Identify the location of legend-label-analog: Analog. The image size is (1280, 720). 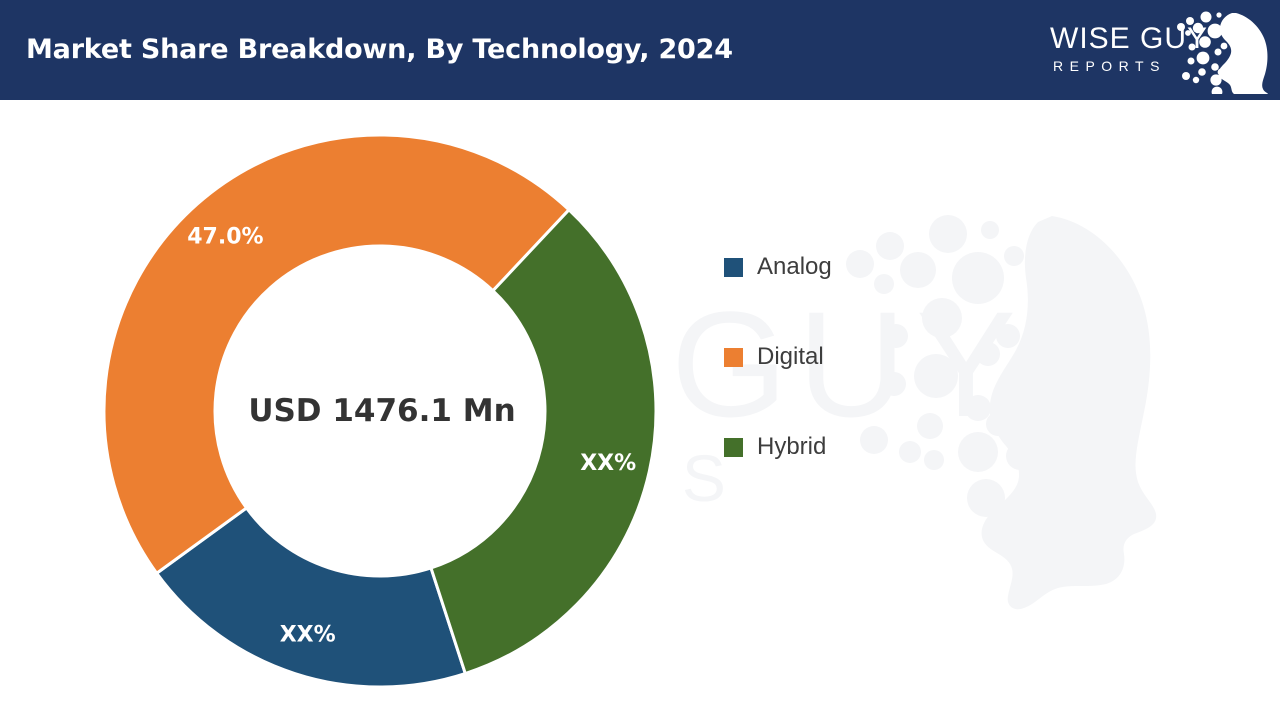
(794, 266).